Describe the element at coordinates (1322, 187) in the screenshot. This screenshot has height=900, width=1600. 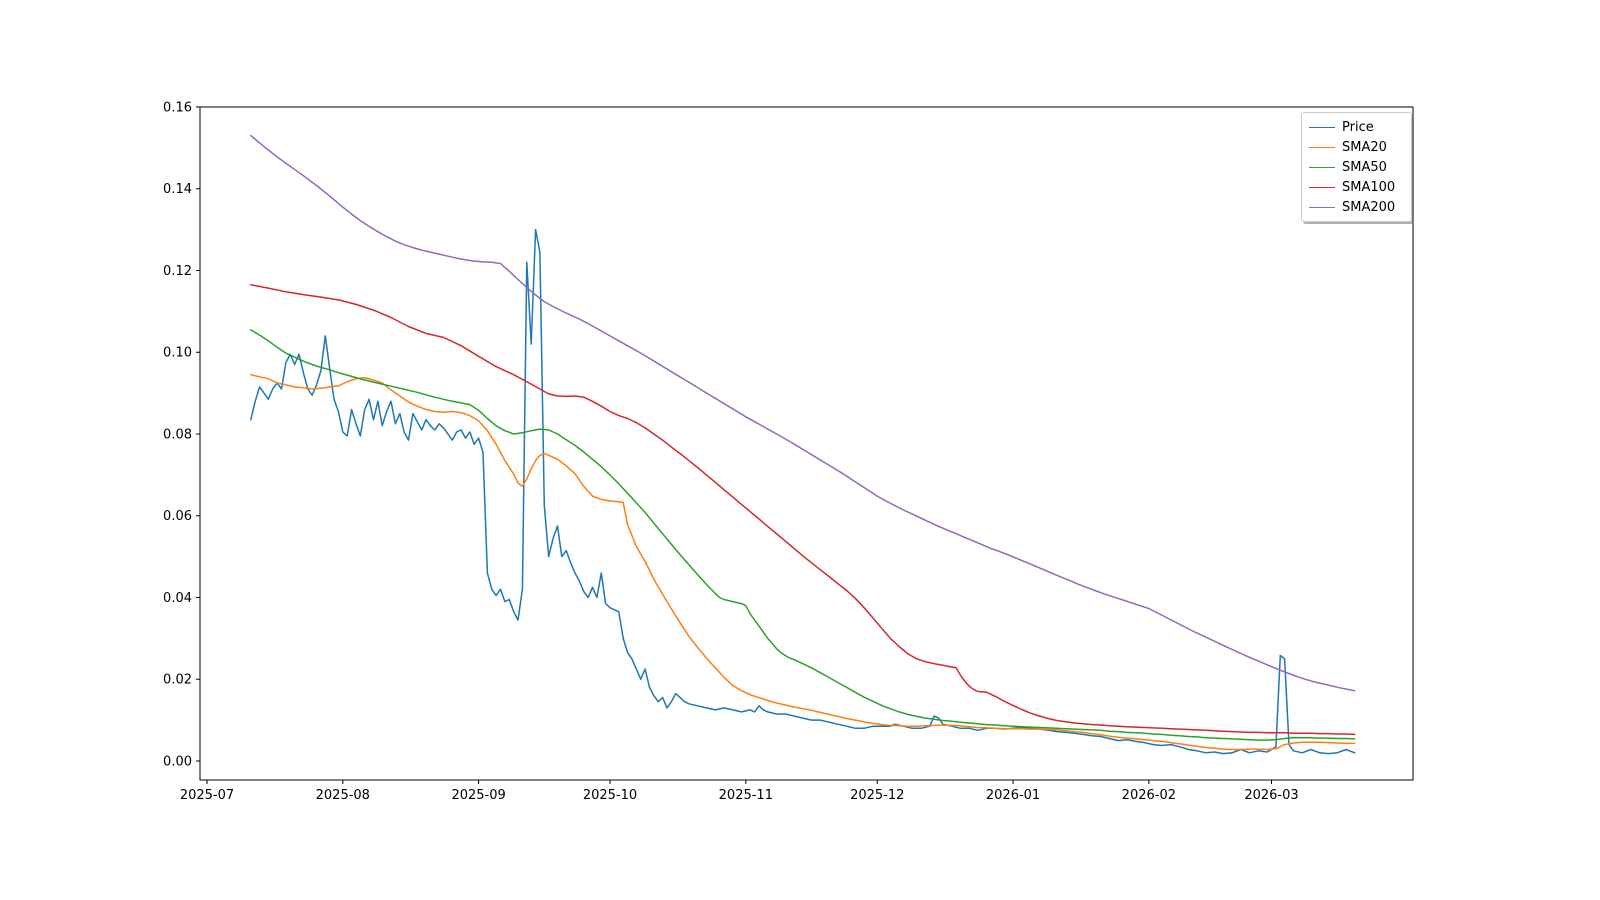
I see `legend-line-sample-sma100` at that location.